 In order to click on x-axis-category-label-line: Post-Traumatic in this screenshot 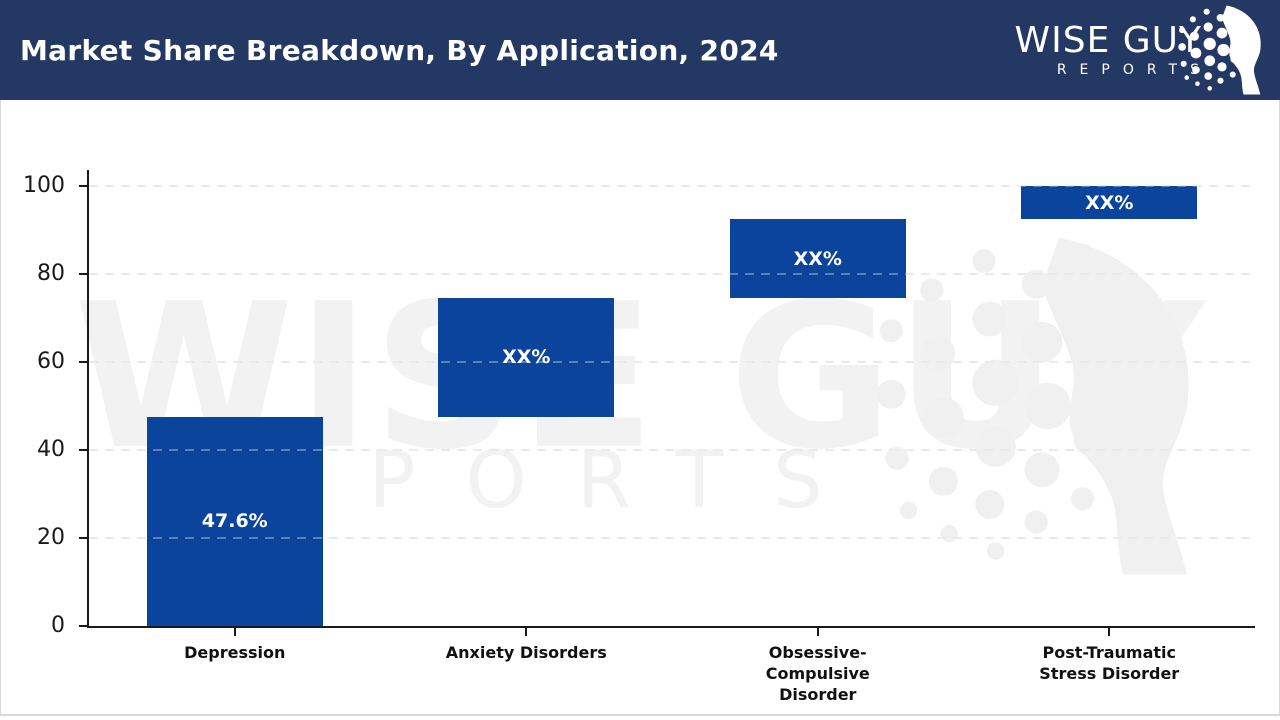, I will do `click(1109, 652)`.